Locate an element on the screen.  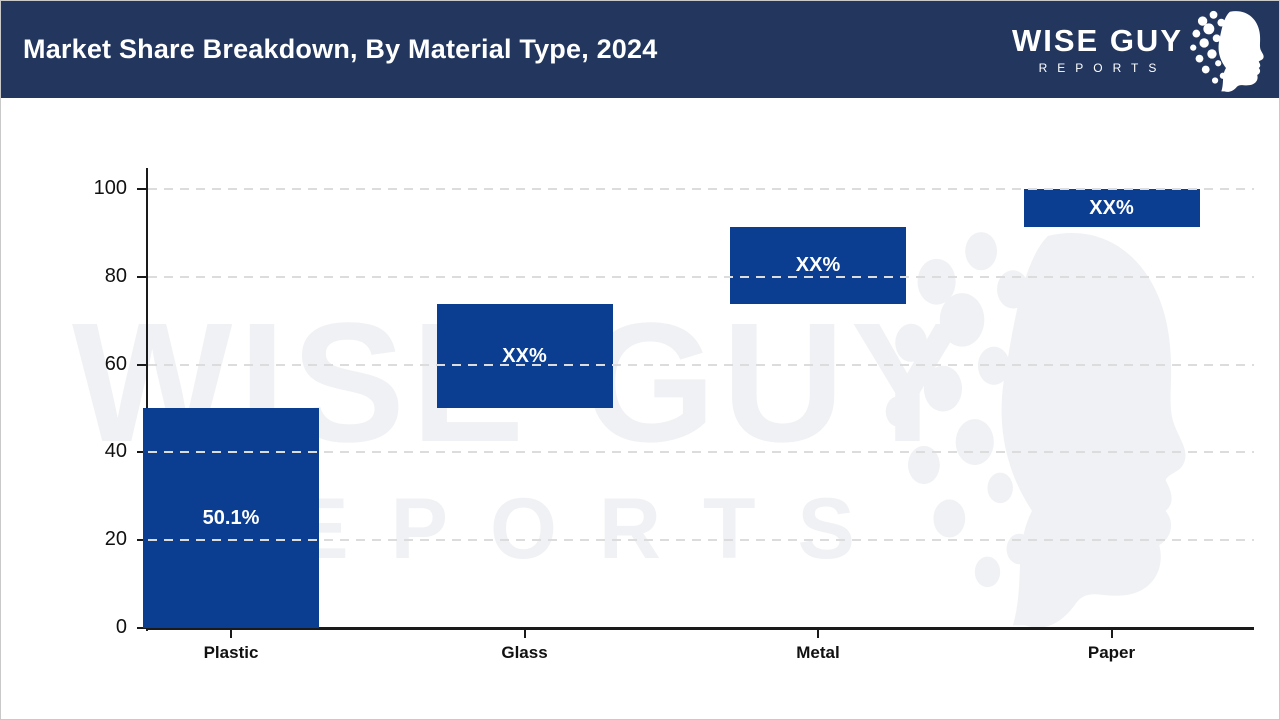
wise-guy-logo: WISE GUY REPORTS is located at coordinates (1138, 50).